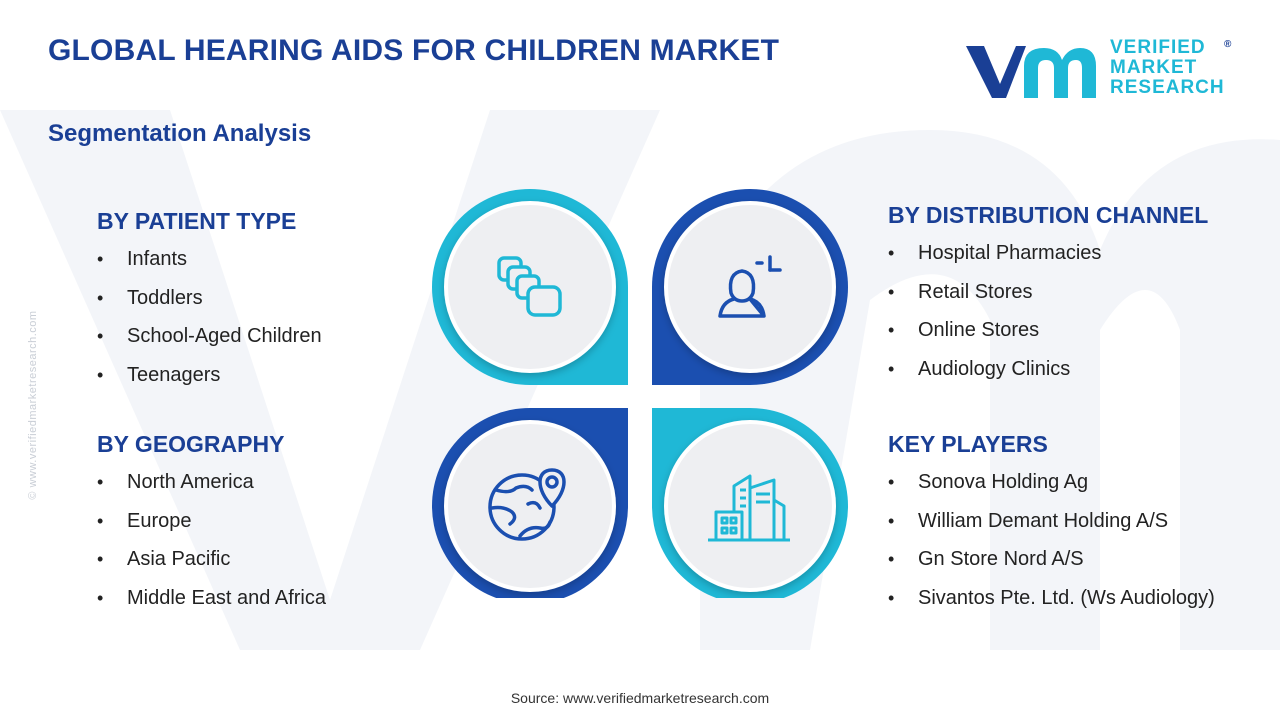 The image size is (1280, 720). Describe the element at coordinates (209, 266) in the screenshot. I see `list-item: Infants` at that location.